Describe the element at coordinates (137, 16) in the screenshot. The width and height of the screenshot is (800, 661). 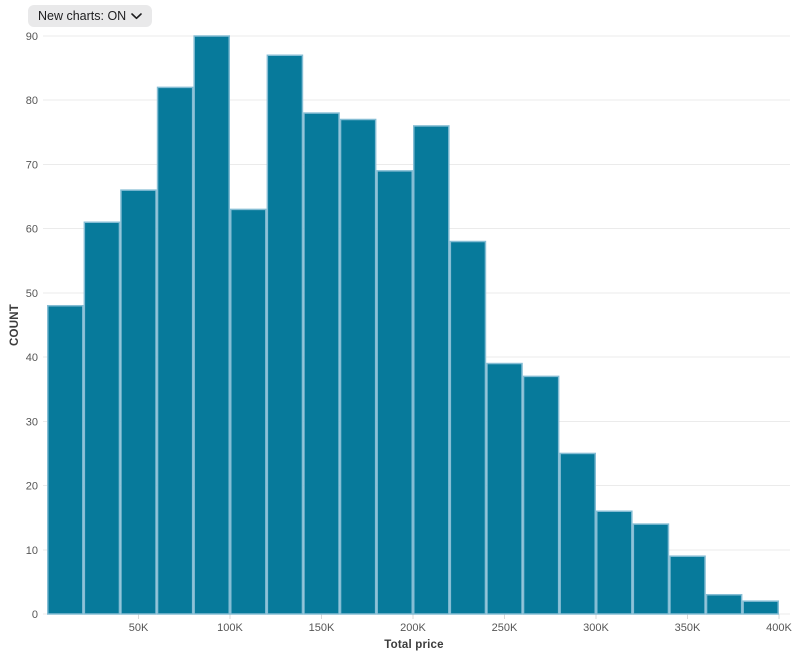
I see `chevron-down-icon` at that location.